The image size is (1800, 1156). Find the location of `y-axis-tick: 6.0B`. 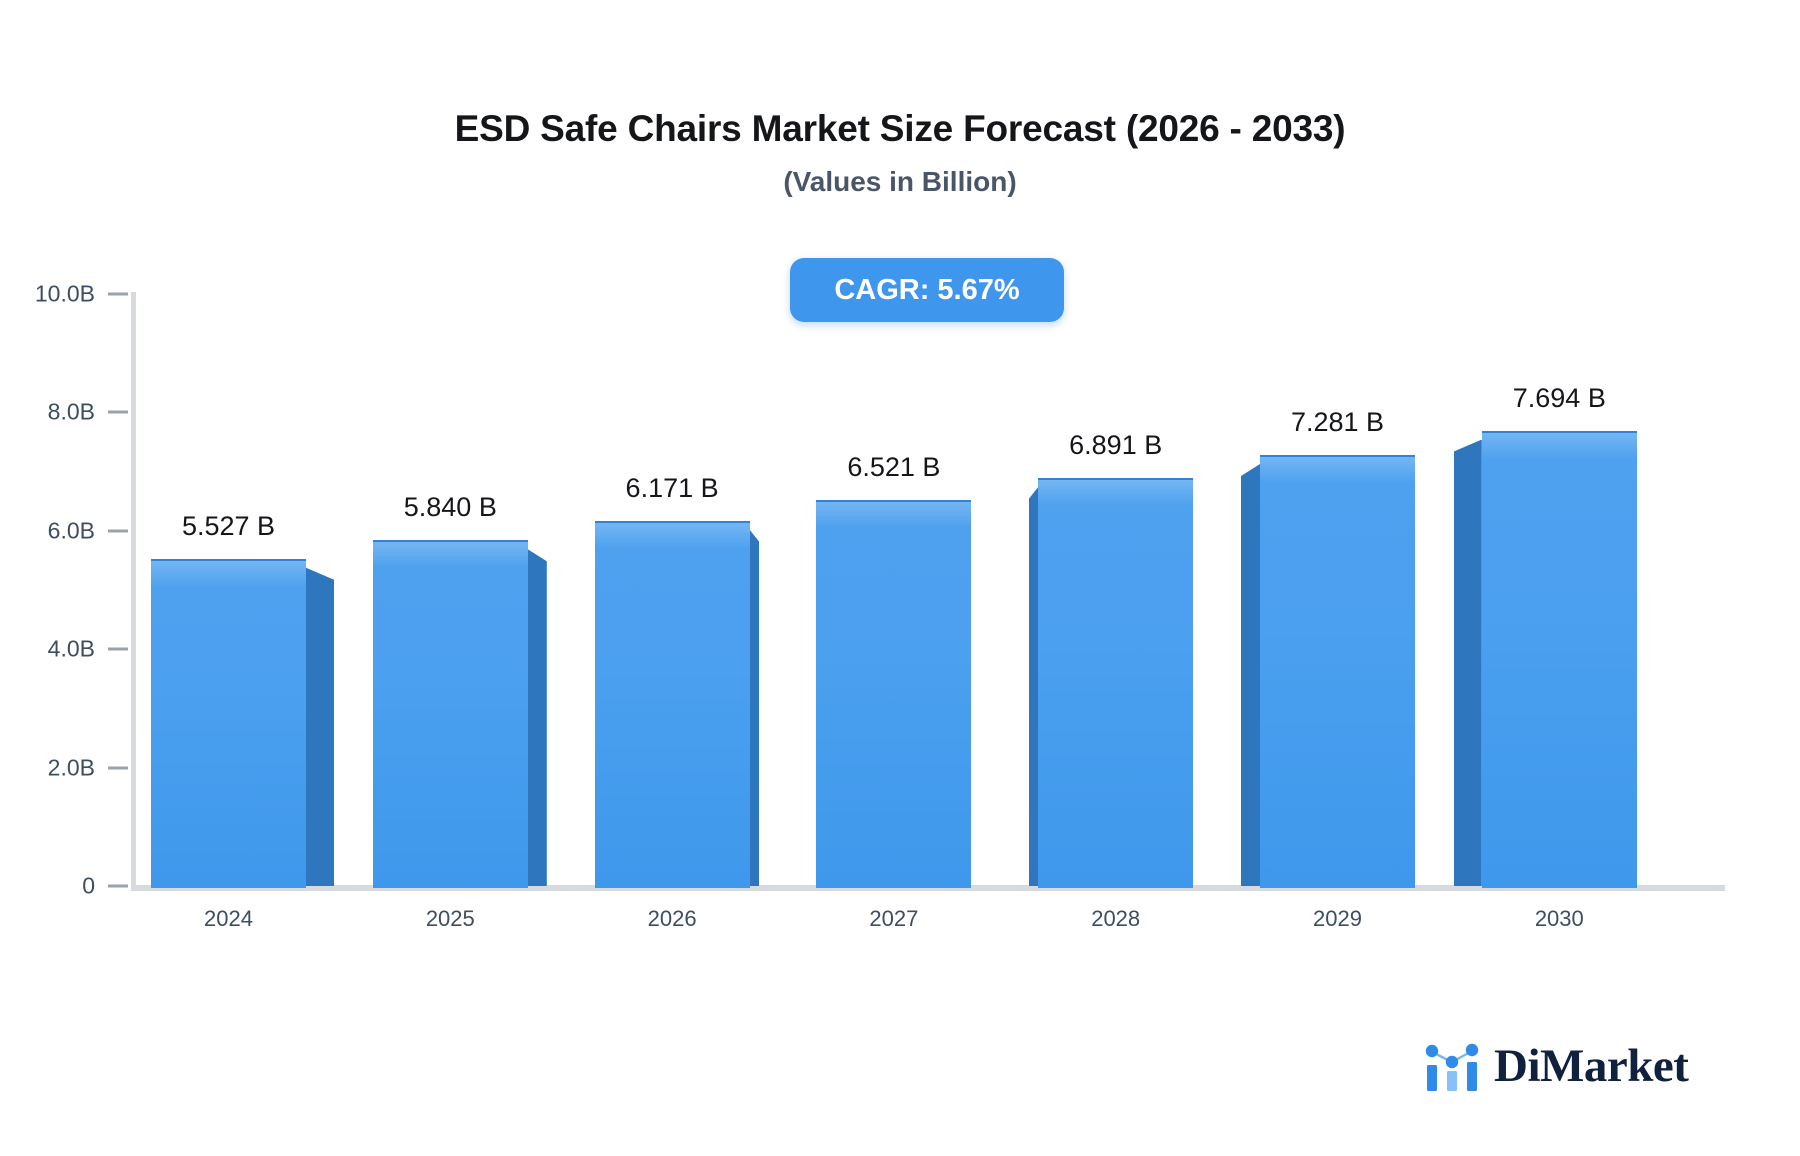

y-axis-tick: 6.0B is located at coordinates (64, 530).